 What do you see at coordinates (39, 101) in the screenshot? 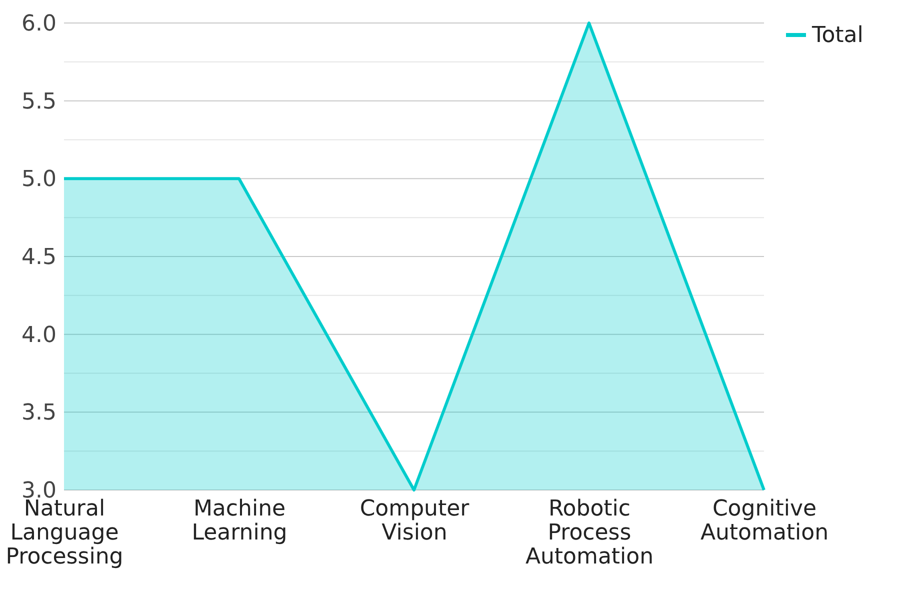
I see `y-tick-label: 5.5` at bounding box center [39, 101].